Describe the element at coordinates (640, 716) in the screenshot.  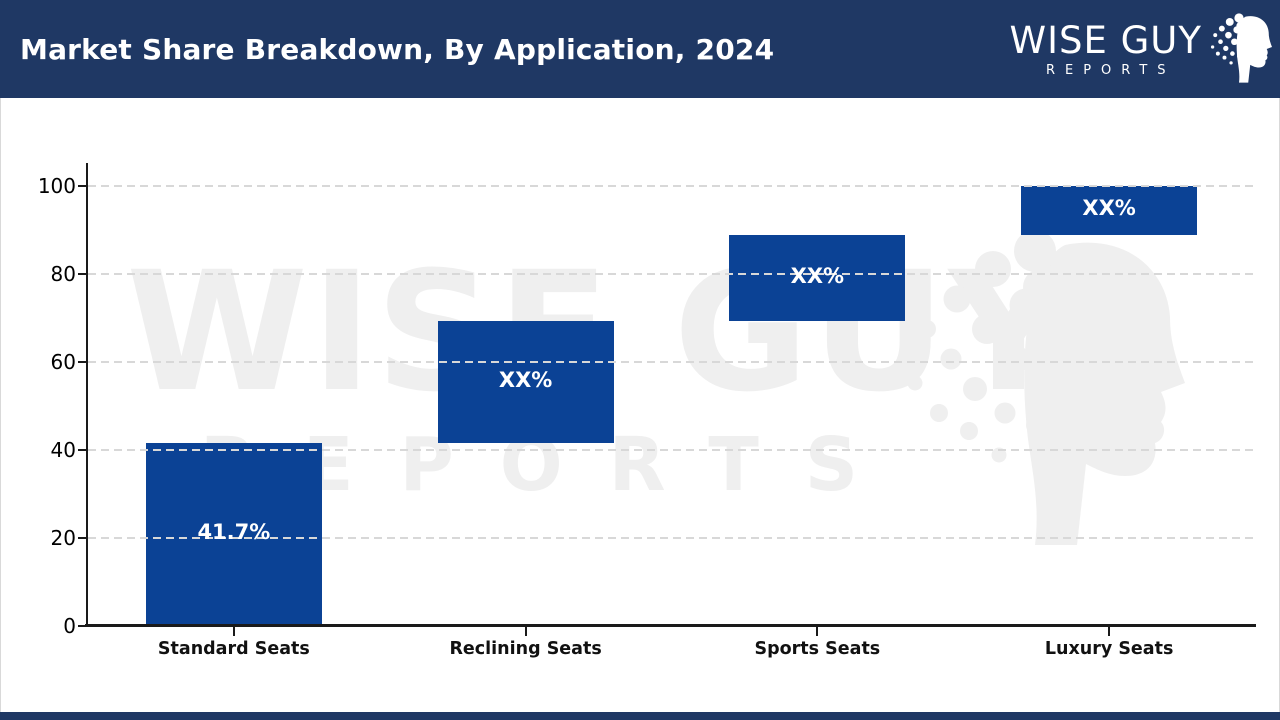
I see `footer-band` at that location.